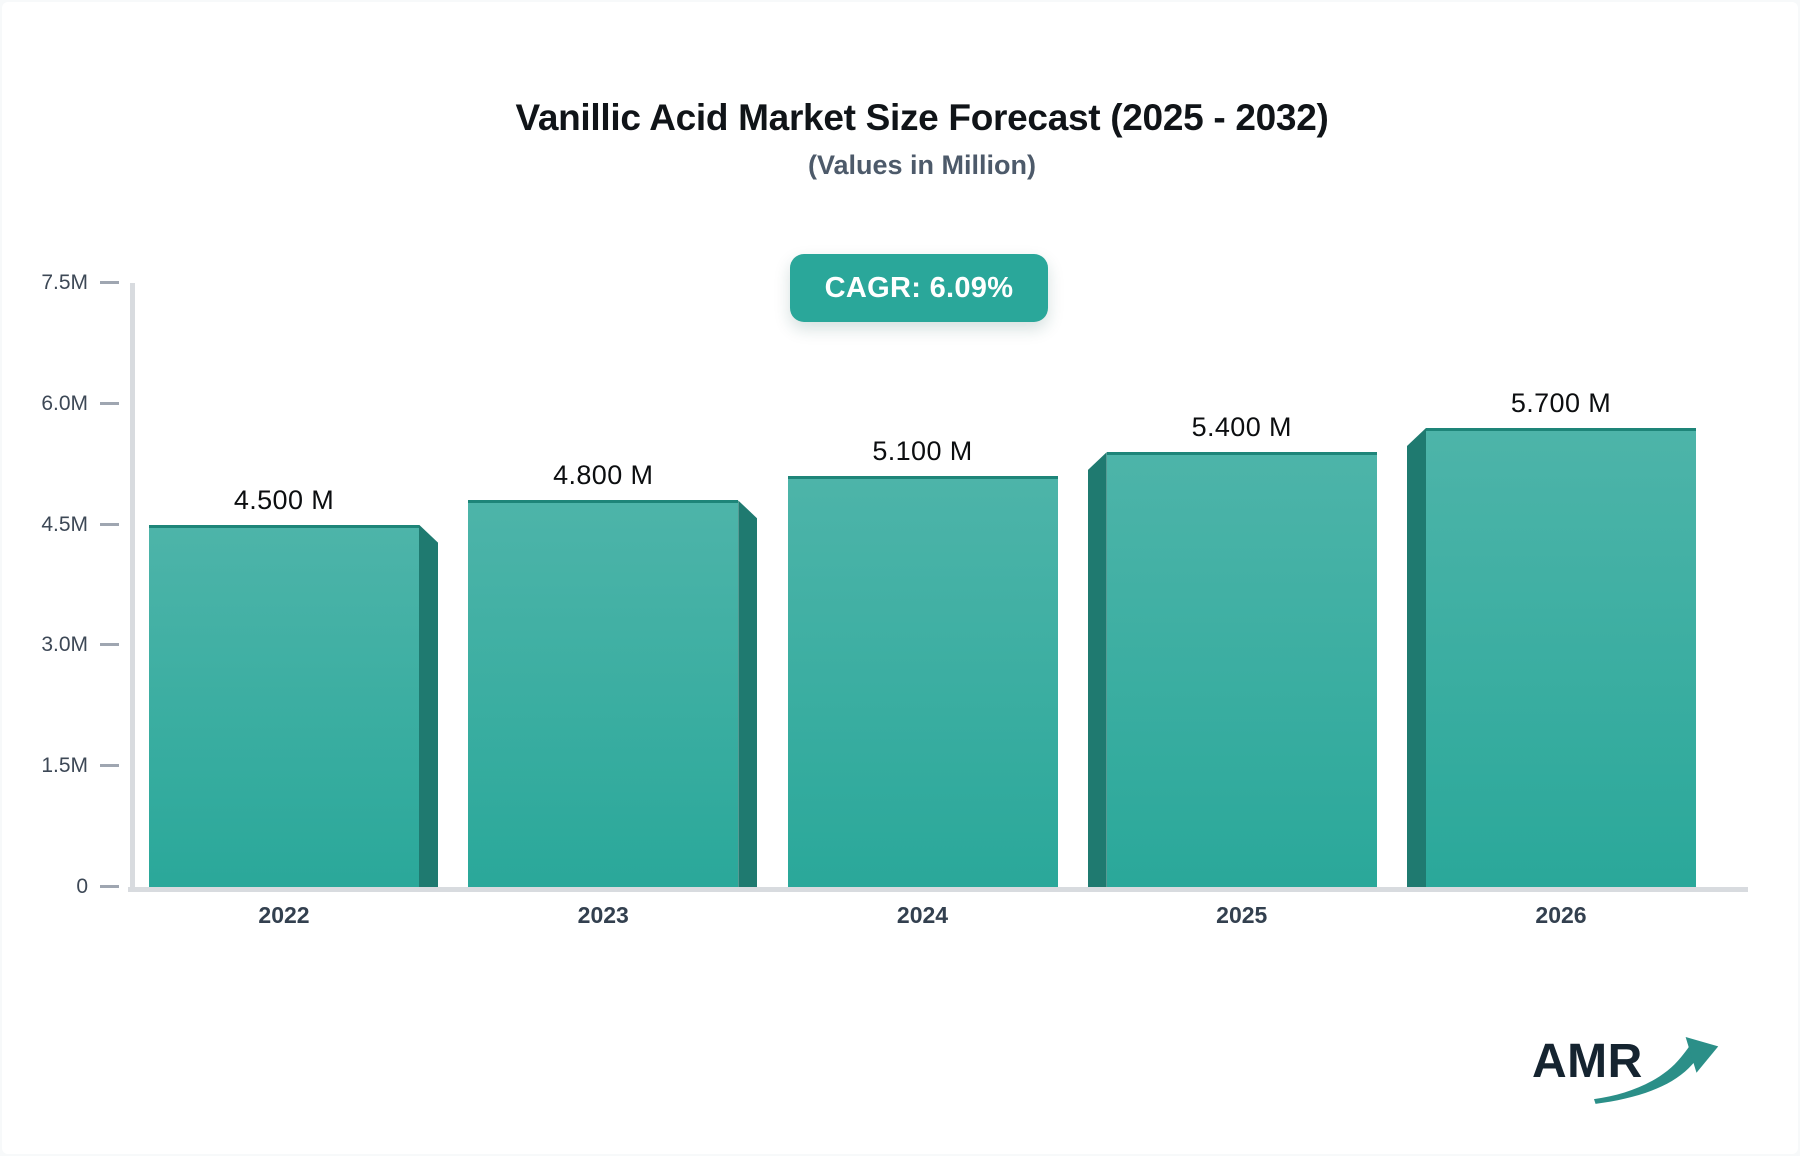 The width and height of the screenshot is (1800, 1156). I want to click on bar-value-label: 4.500 M, so click(284, 499).